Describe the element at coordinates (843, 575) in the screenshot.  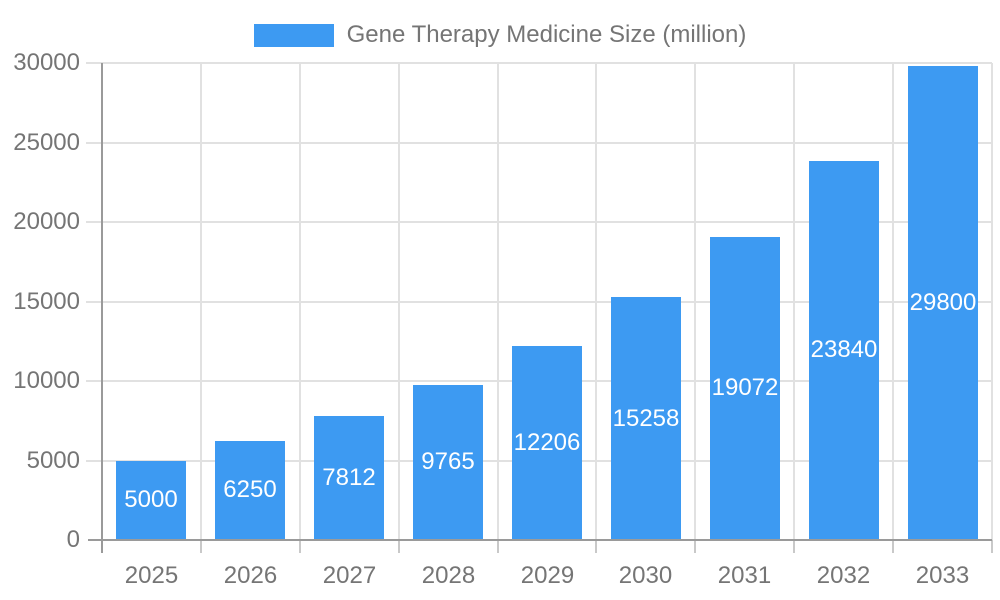
I see `x-tick-label: 2032` at that location.